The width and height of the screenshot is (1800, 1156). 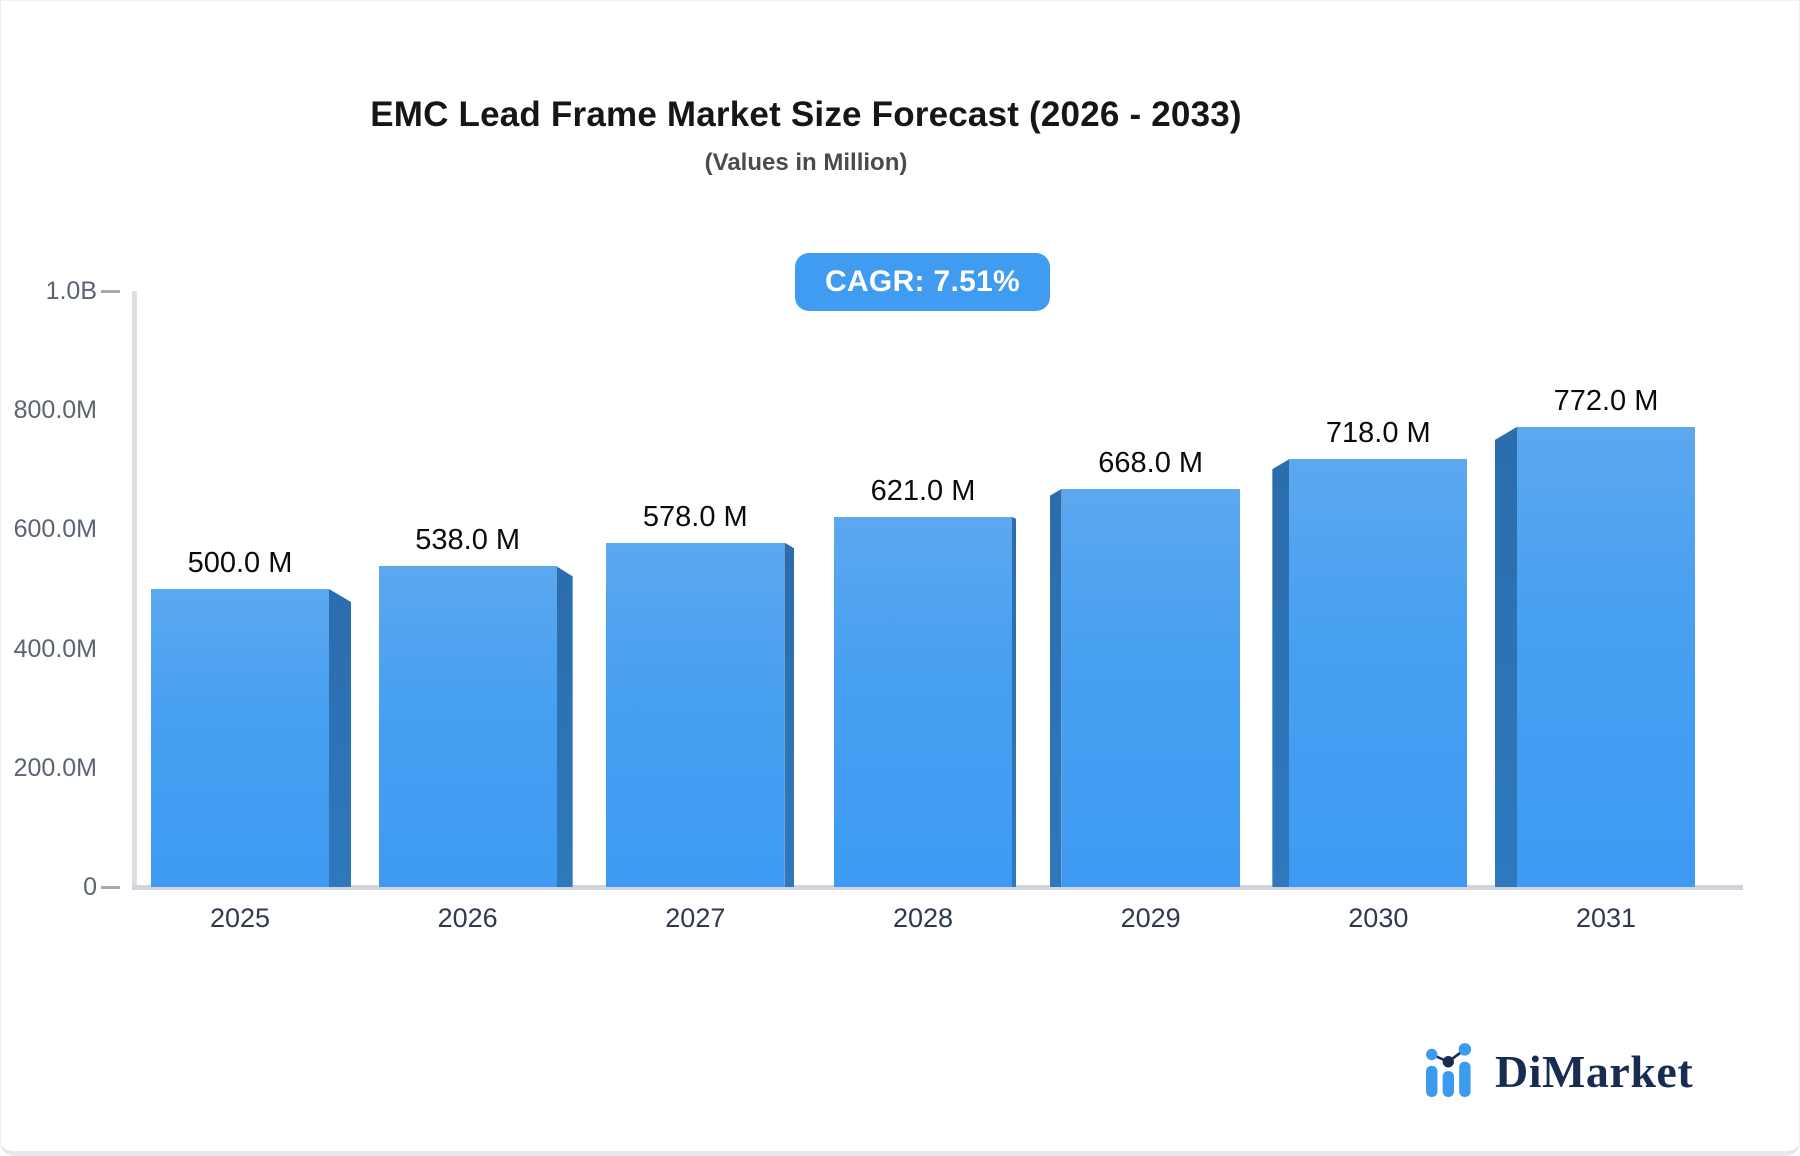 I want to click on bar-2027, so click(x=700, y=714).